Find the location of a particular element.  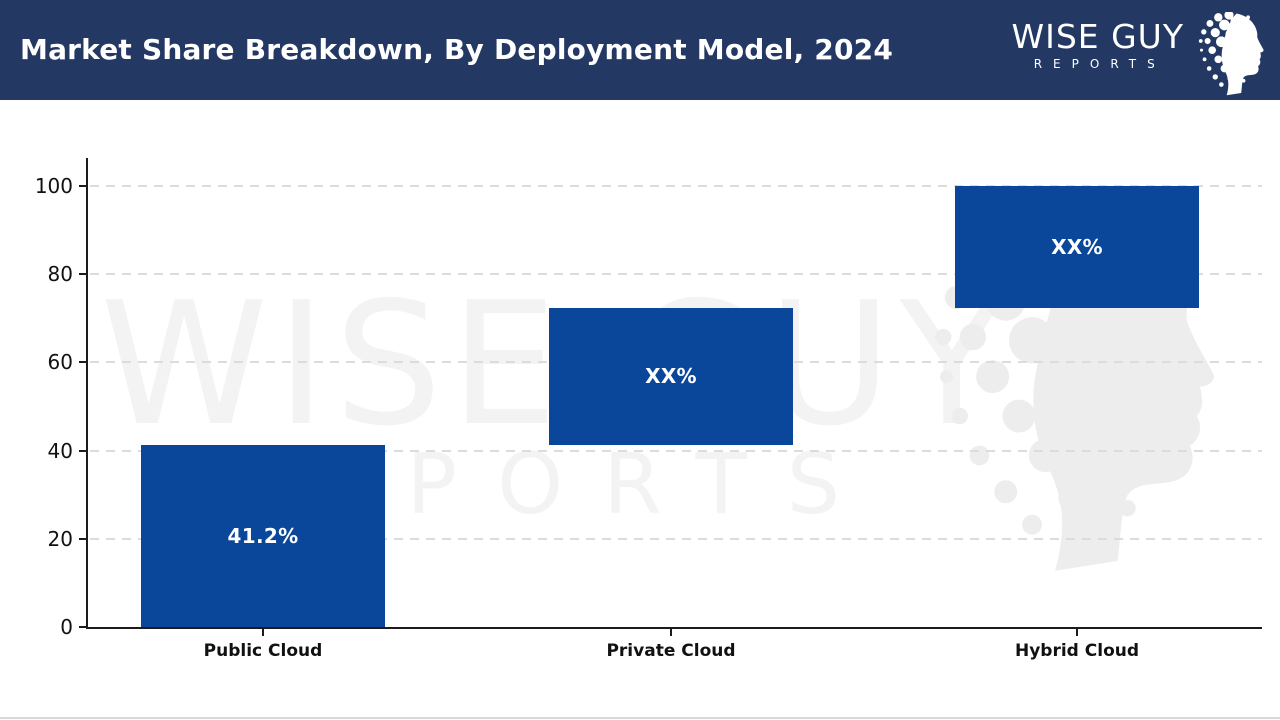

logo-subtext: REPORTS is located at coordinates (1099, 63).